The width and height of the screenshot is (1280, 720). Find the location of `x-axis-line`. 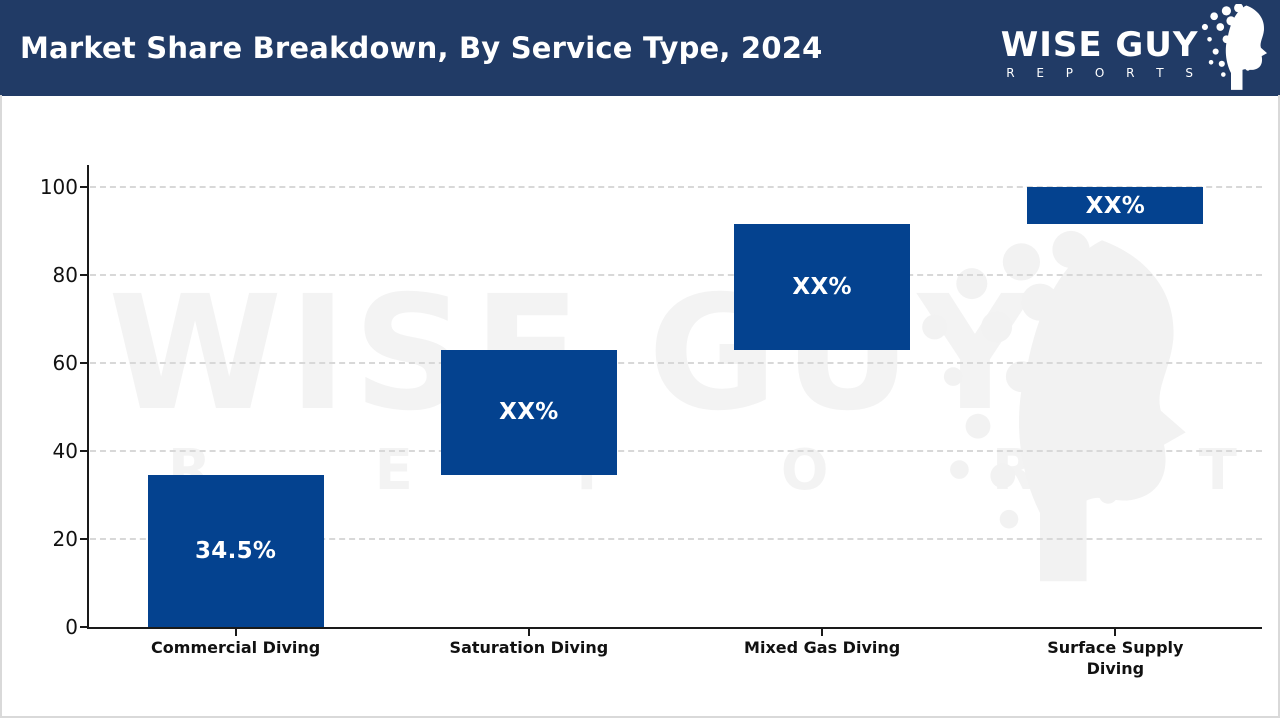

x-axis-line is located at coordinates (674, 628).